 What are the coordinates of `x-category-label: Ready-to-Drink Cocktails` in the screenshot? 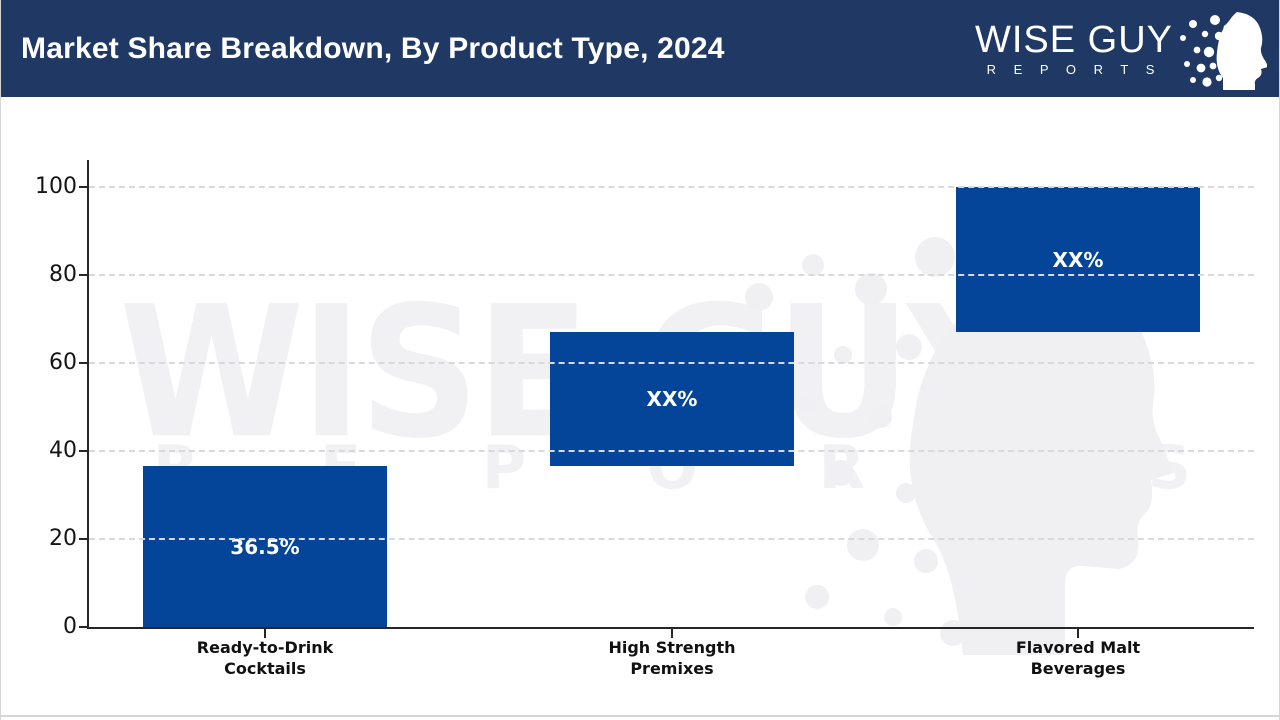 It's located at (265, 658).